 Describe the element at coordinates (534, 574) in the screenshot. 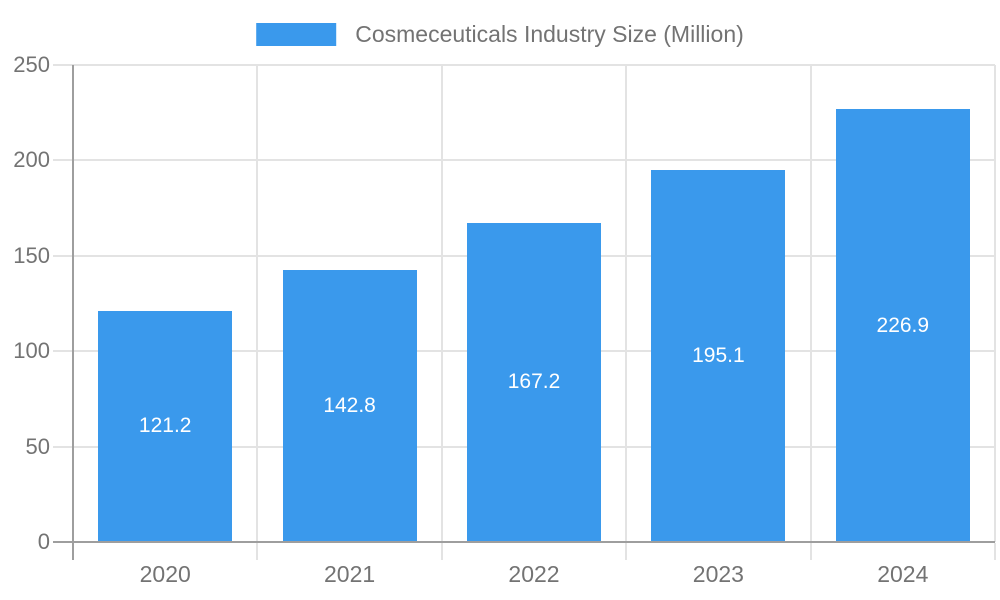

I see `x-axis-label: 2022` at that location.